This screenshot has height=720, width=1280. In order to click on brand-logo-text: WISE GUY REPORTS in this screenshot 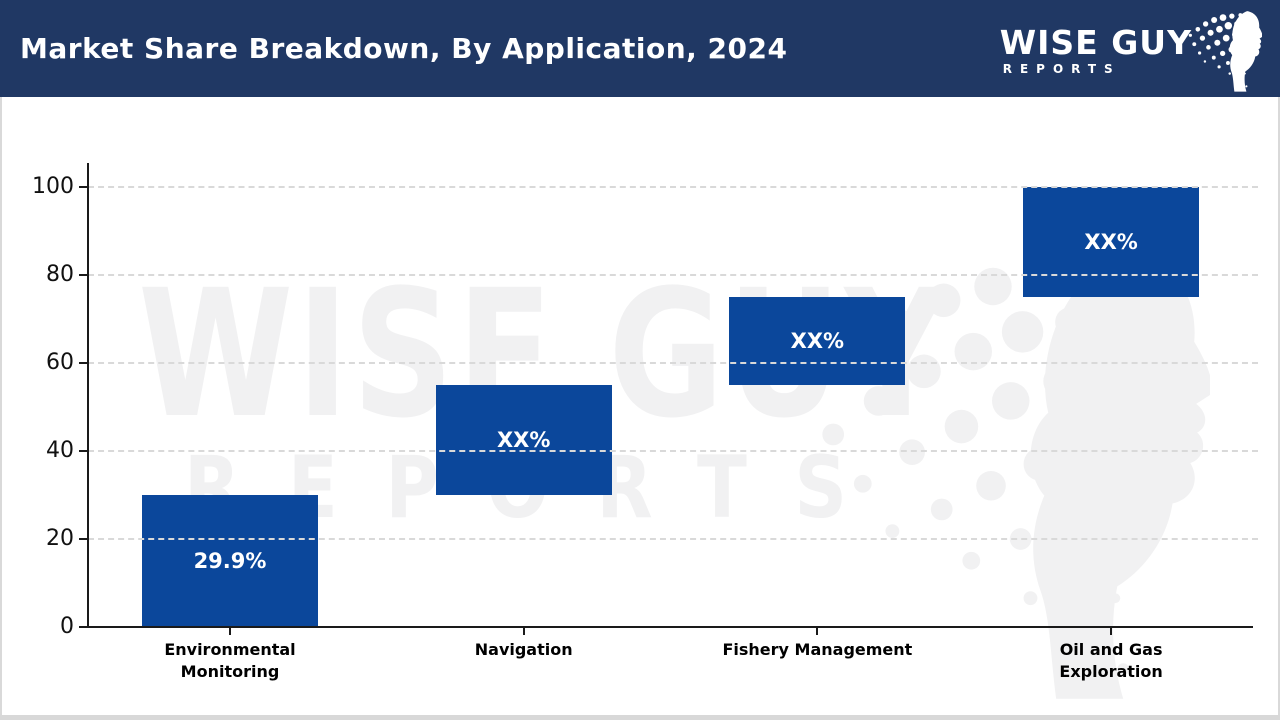, I will do `click(1096, 50)`.